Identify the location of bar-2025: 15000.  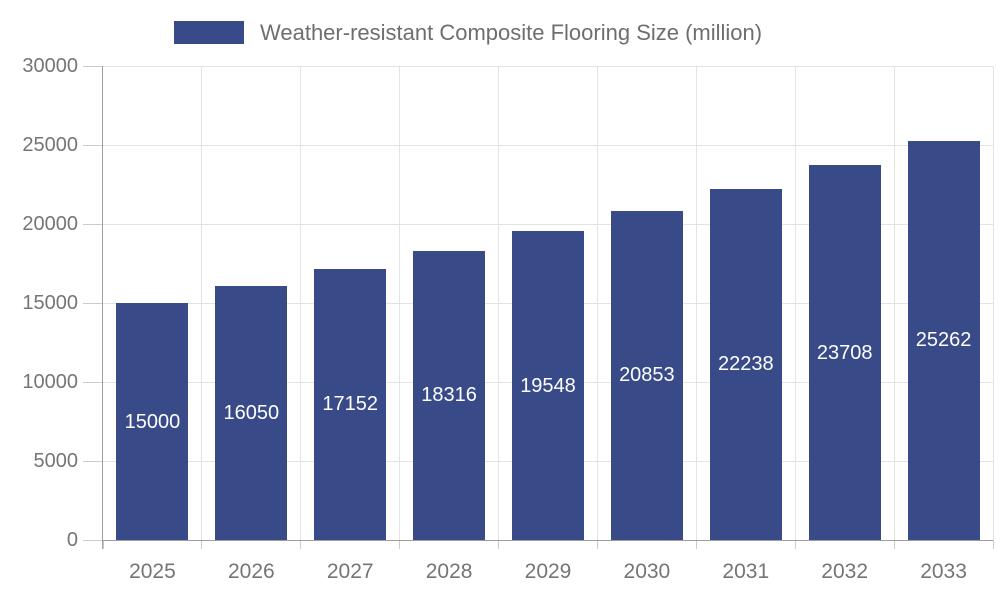
(152, 421).